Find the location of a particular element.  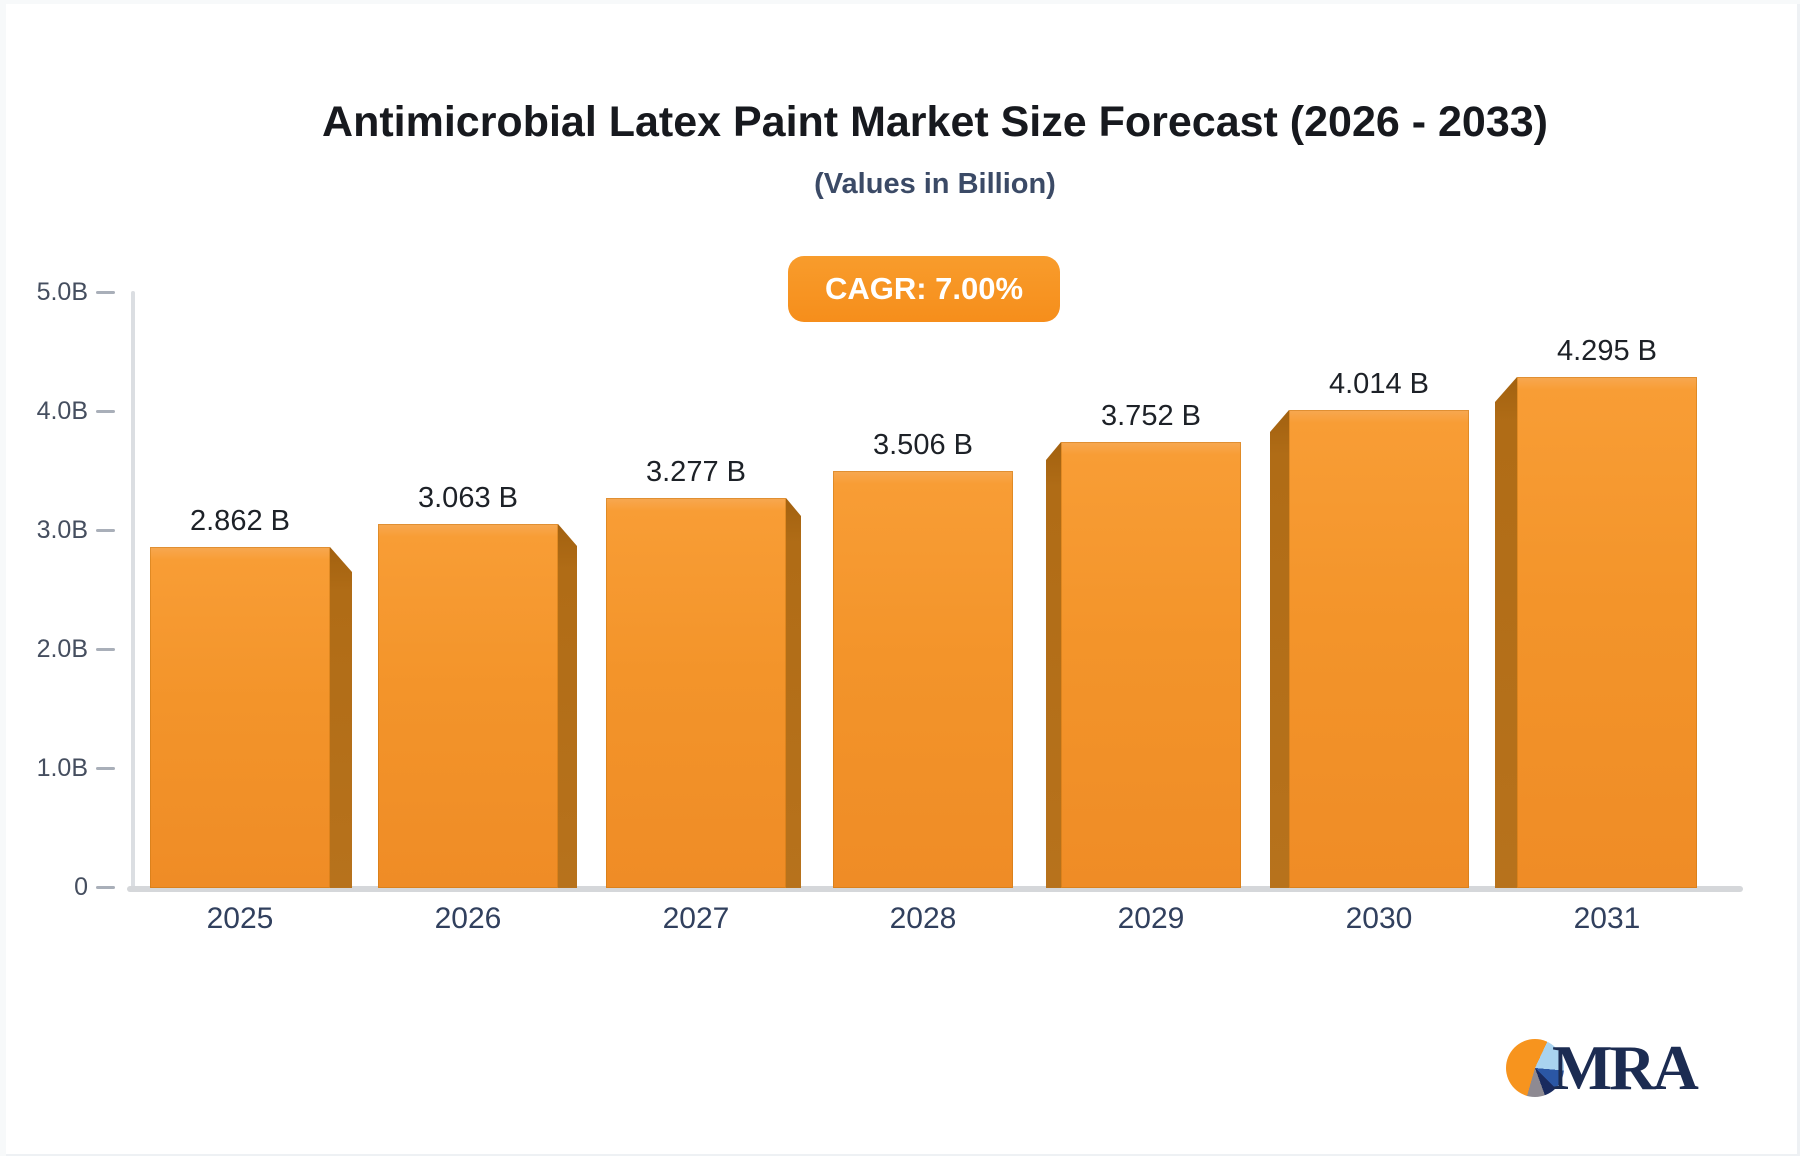

bar-2027-side-face is located at coordinates (793, 693).